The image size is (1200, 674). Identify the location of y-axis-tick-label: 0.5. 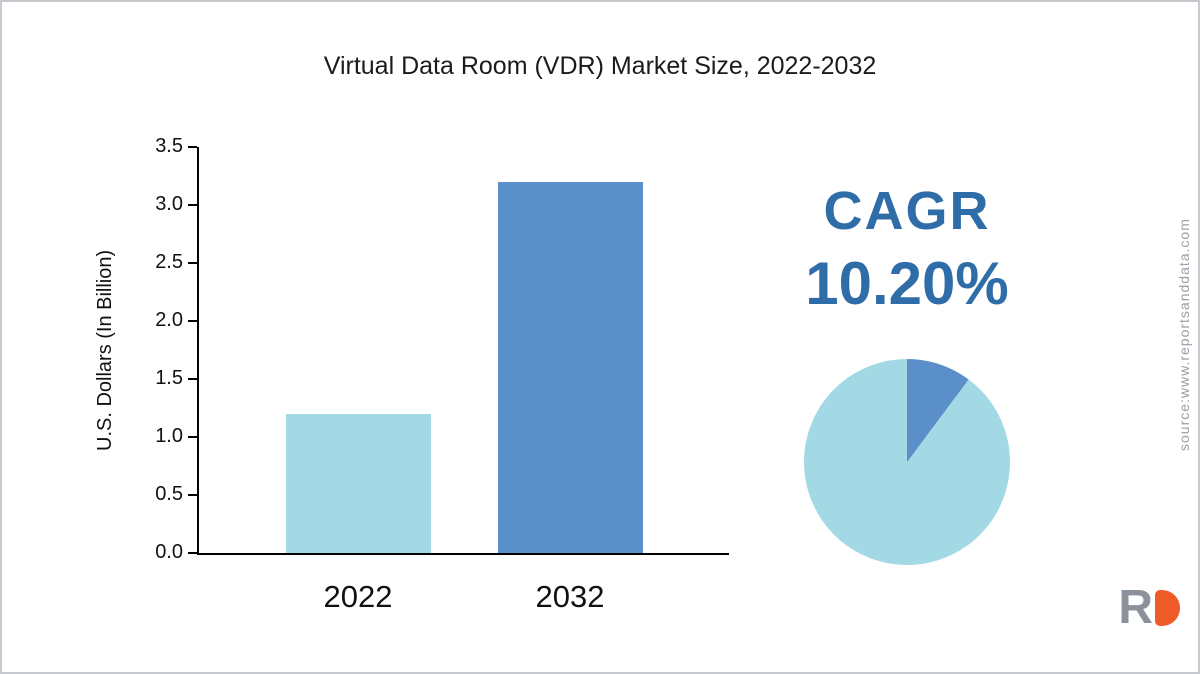
(169, 494).